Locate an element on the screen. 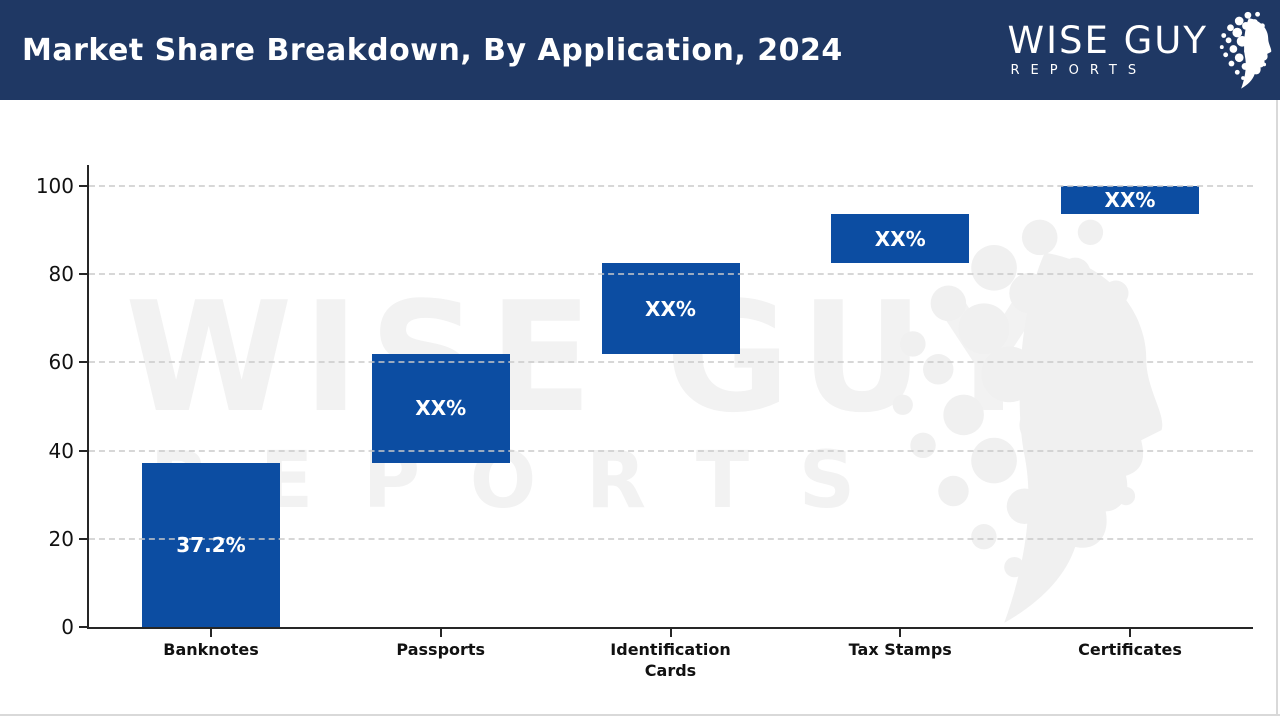 The image size is (1280, 720). x-category-label: Passports is located at coordinates (441, 649).